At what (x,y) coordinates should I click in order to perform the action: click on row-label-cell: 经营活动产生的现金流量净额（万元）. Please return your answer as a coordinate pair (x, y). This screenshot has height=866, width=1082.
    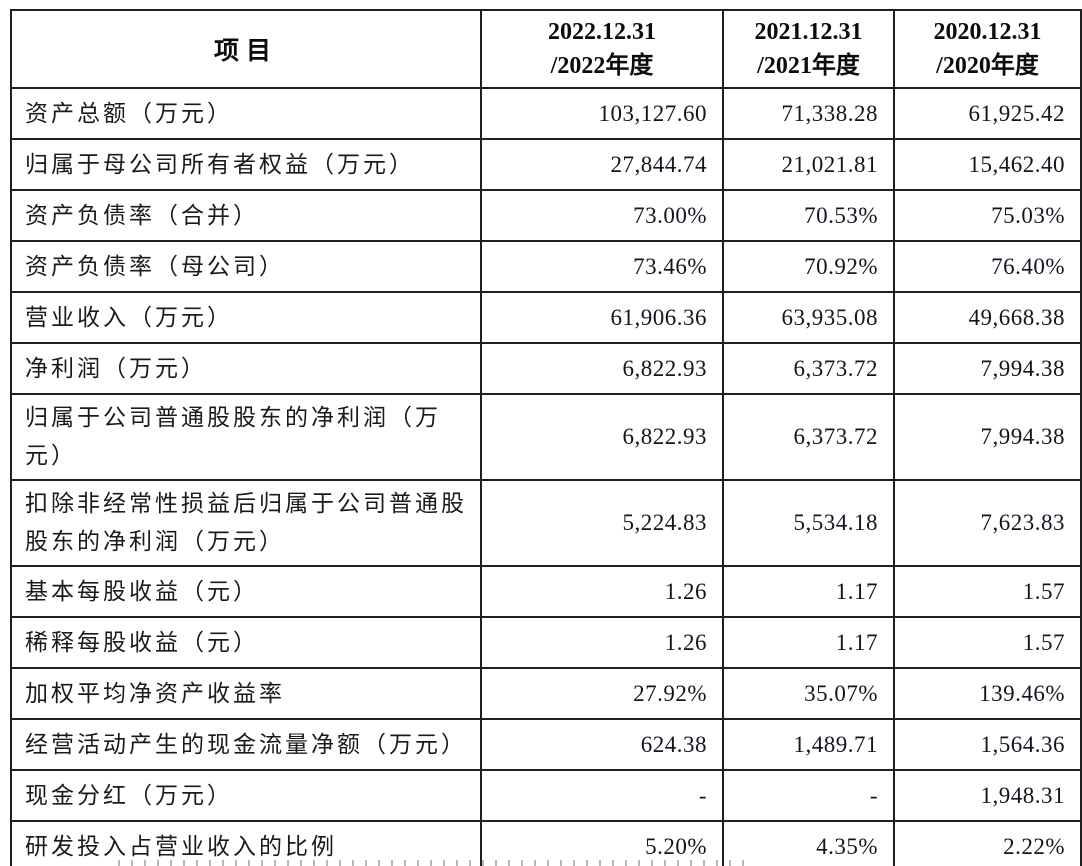
    Looking at the image, I should click on (246, 744).